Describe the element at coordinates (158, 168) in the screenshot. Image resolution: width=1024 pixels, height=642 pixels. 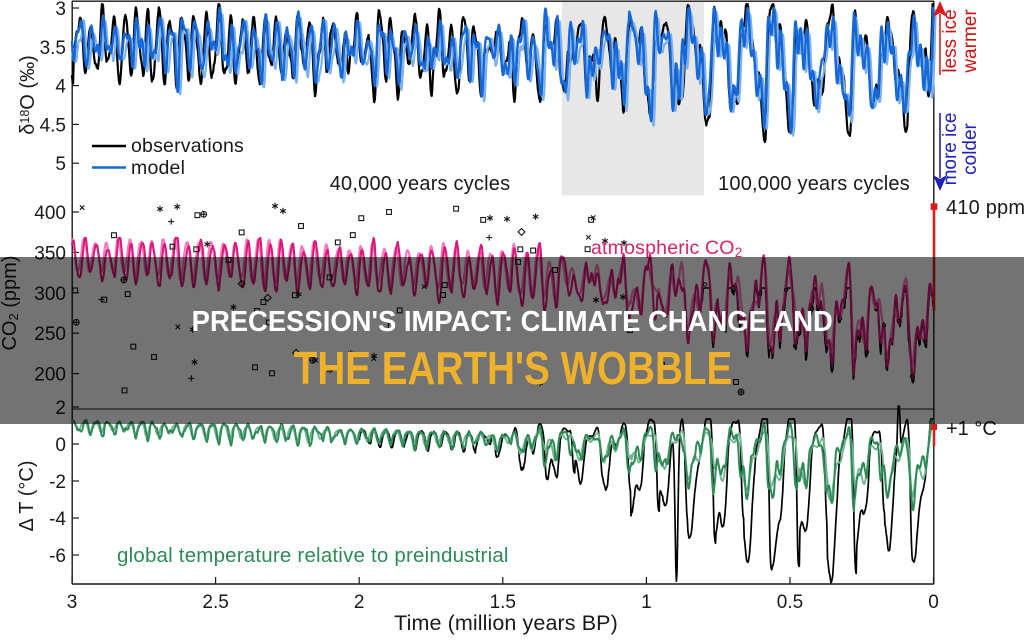
I see `svg-text: model` at that location.